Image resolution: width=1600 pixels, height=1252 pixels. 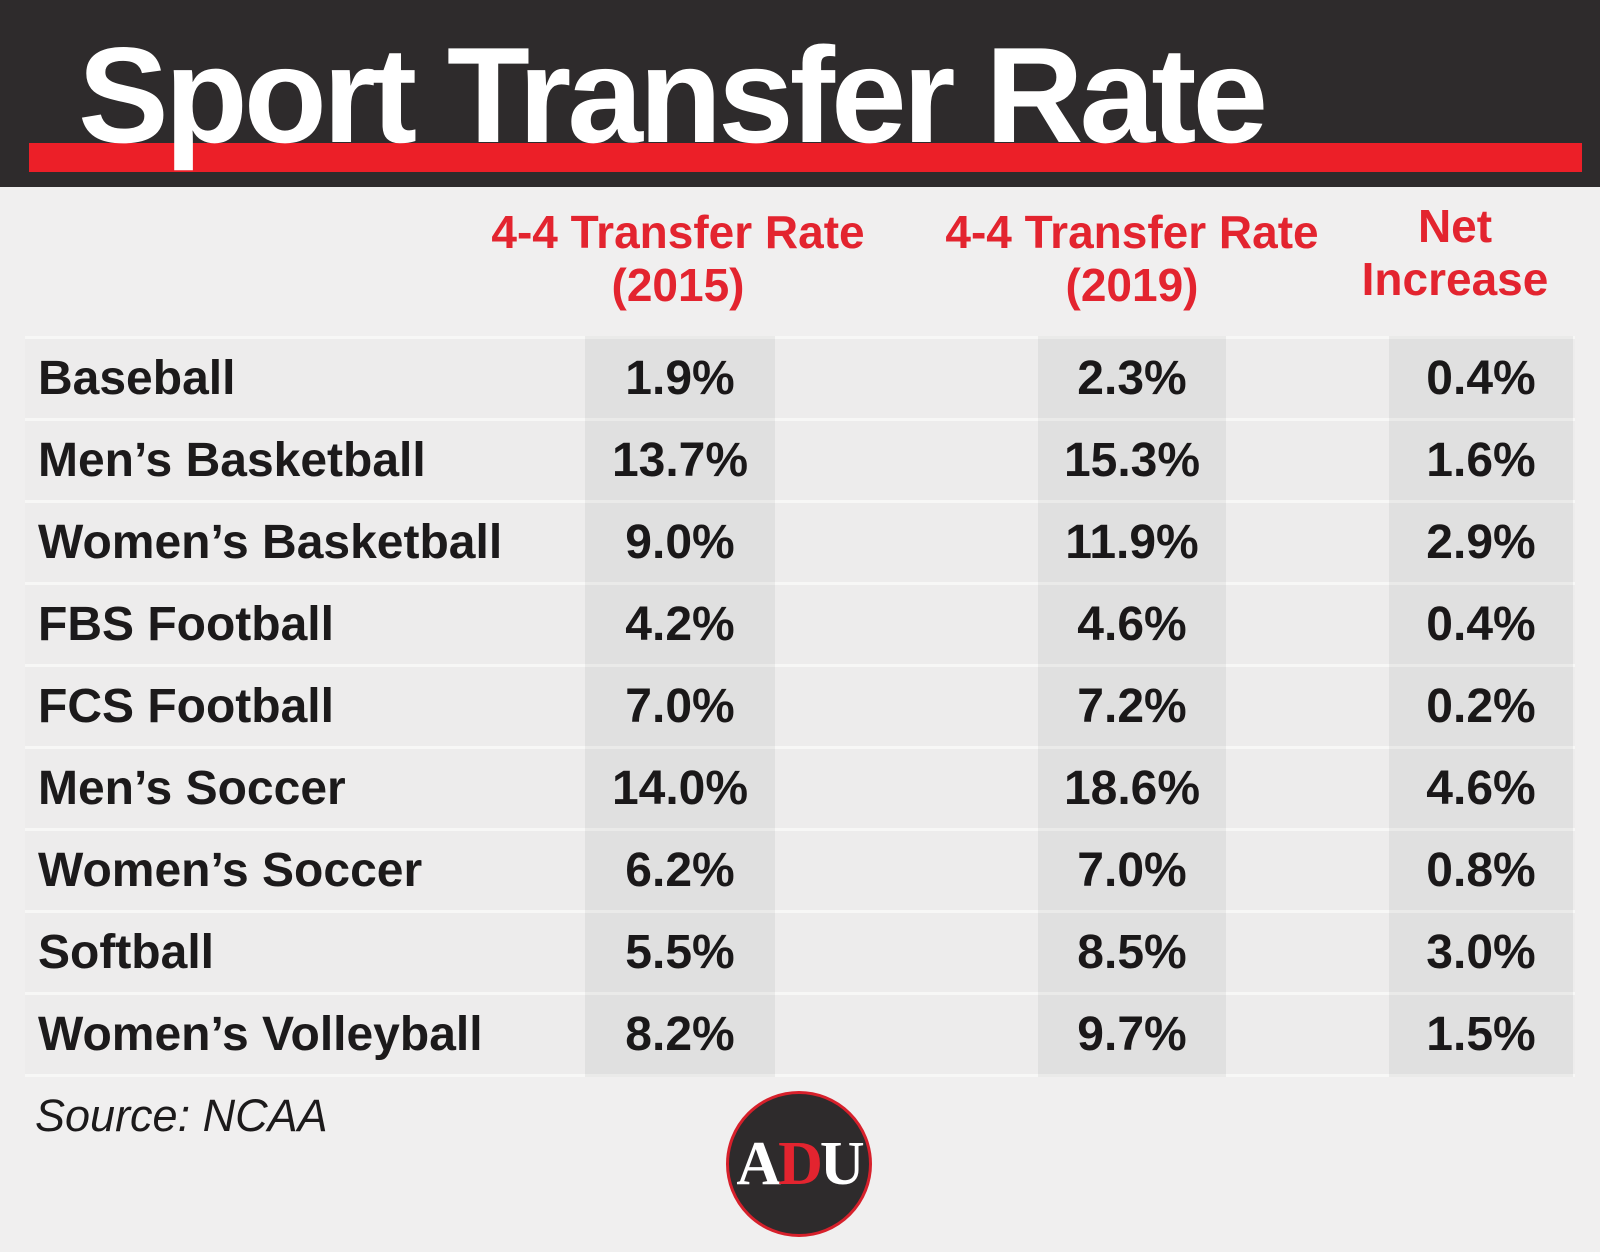 What do you see at coordinates (1481, 952) in the screenshot?
I see `net-increase-cell: 3.0%` at bounding box center [1481, 952].